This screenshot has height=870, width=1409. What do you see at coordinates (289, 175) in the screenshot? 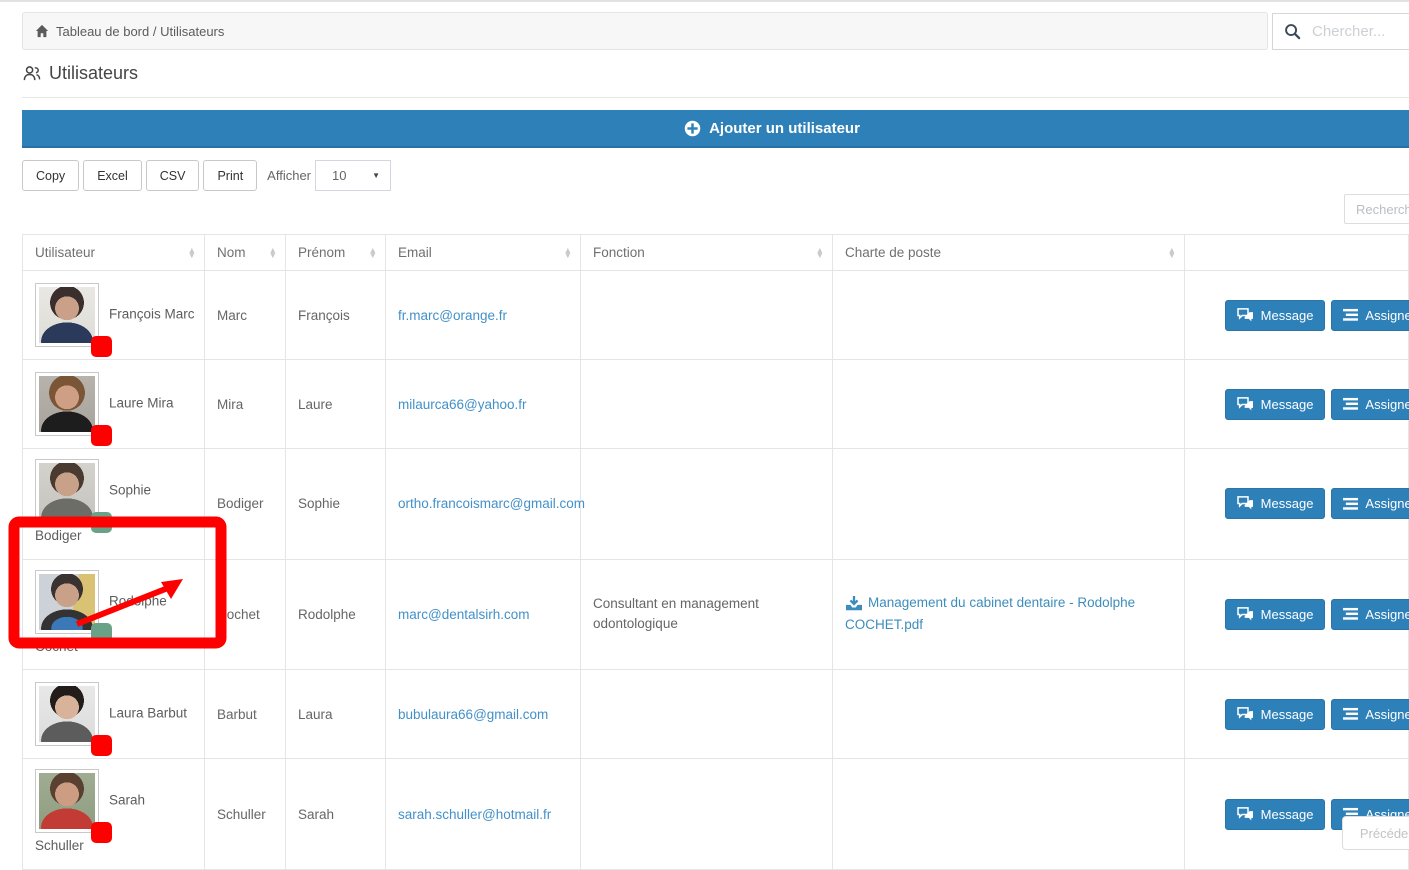
I see `page-size-label: Afficher` at bounding box center [289, 175].